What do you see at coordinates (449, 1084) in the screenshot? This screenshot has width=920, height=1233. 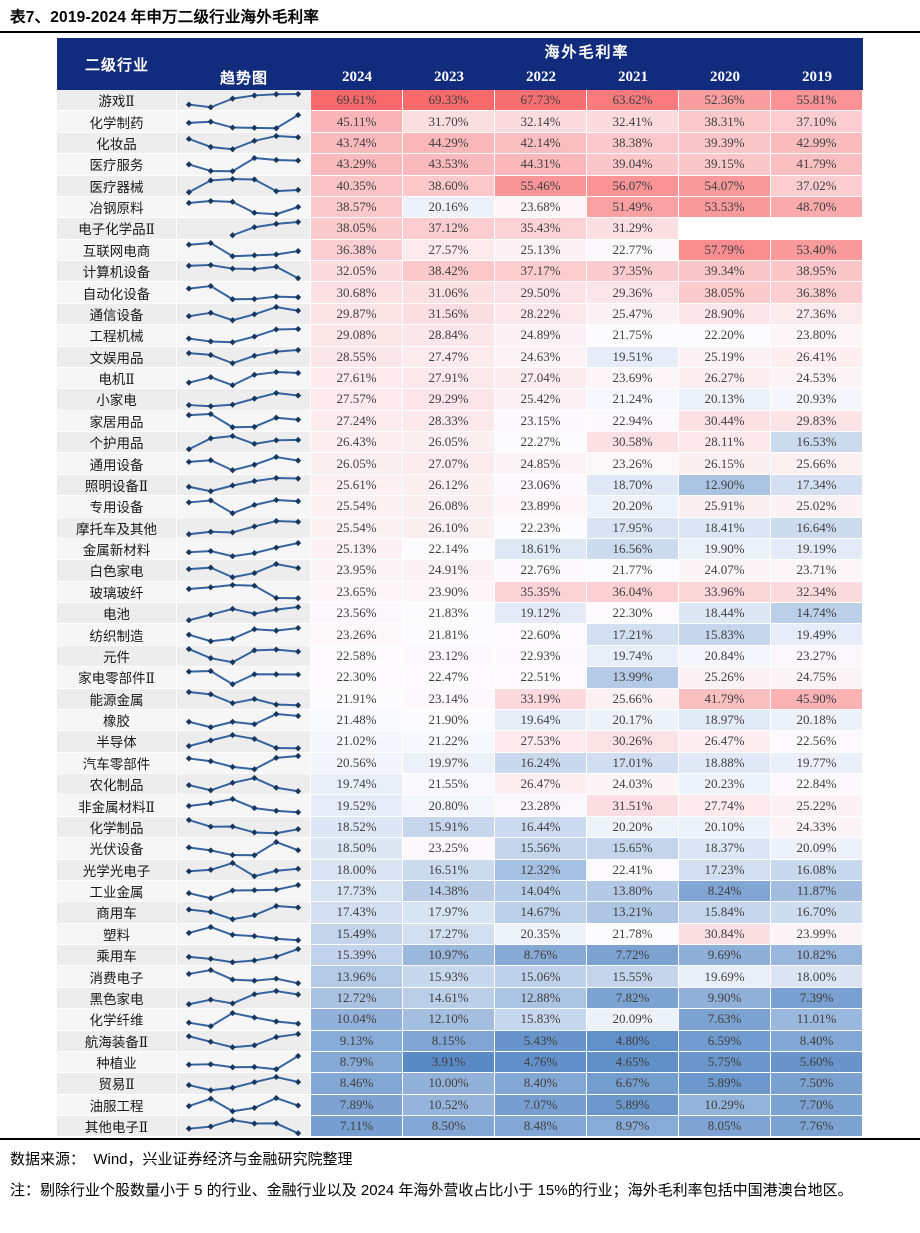 I see `value-cell: 10.00%` at bounding box center [449, 1084].